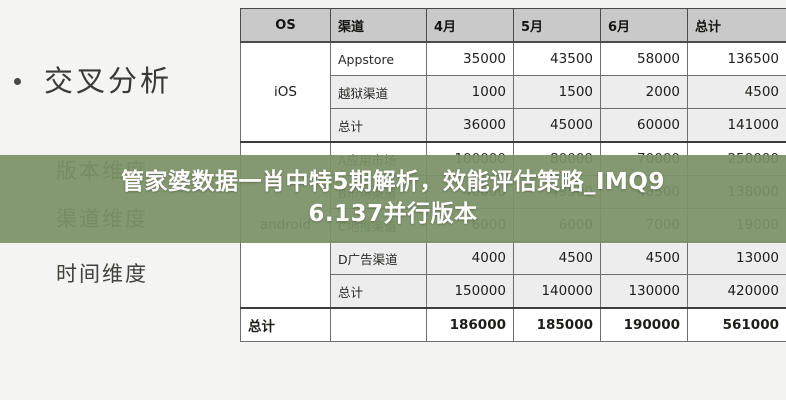 This screenshot has width=786, height=400. What do you see at coordinates (736, 92) in the screenshot?
I see `cell-total: 4500` at bounding box center [736, 92].